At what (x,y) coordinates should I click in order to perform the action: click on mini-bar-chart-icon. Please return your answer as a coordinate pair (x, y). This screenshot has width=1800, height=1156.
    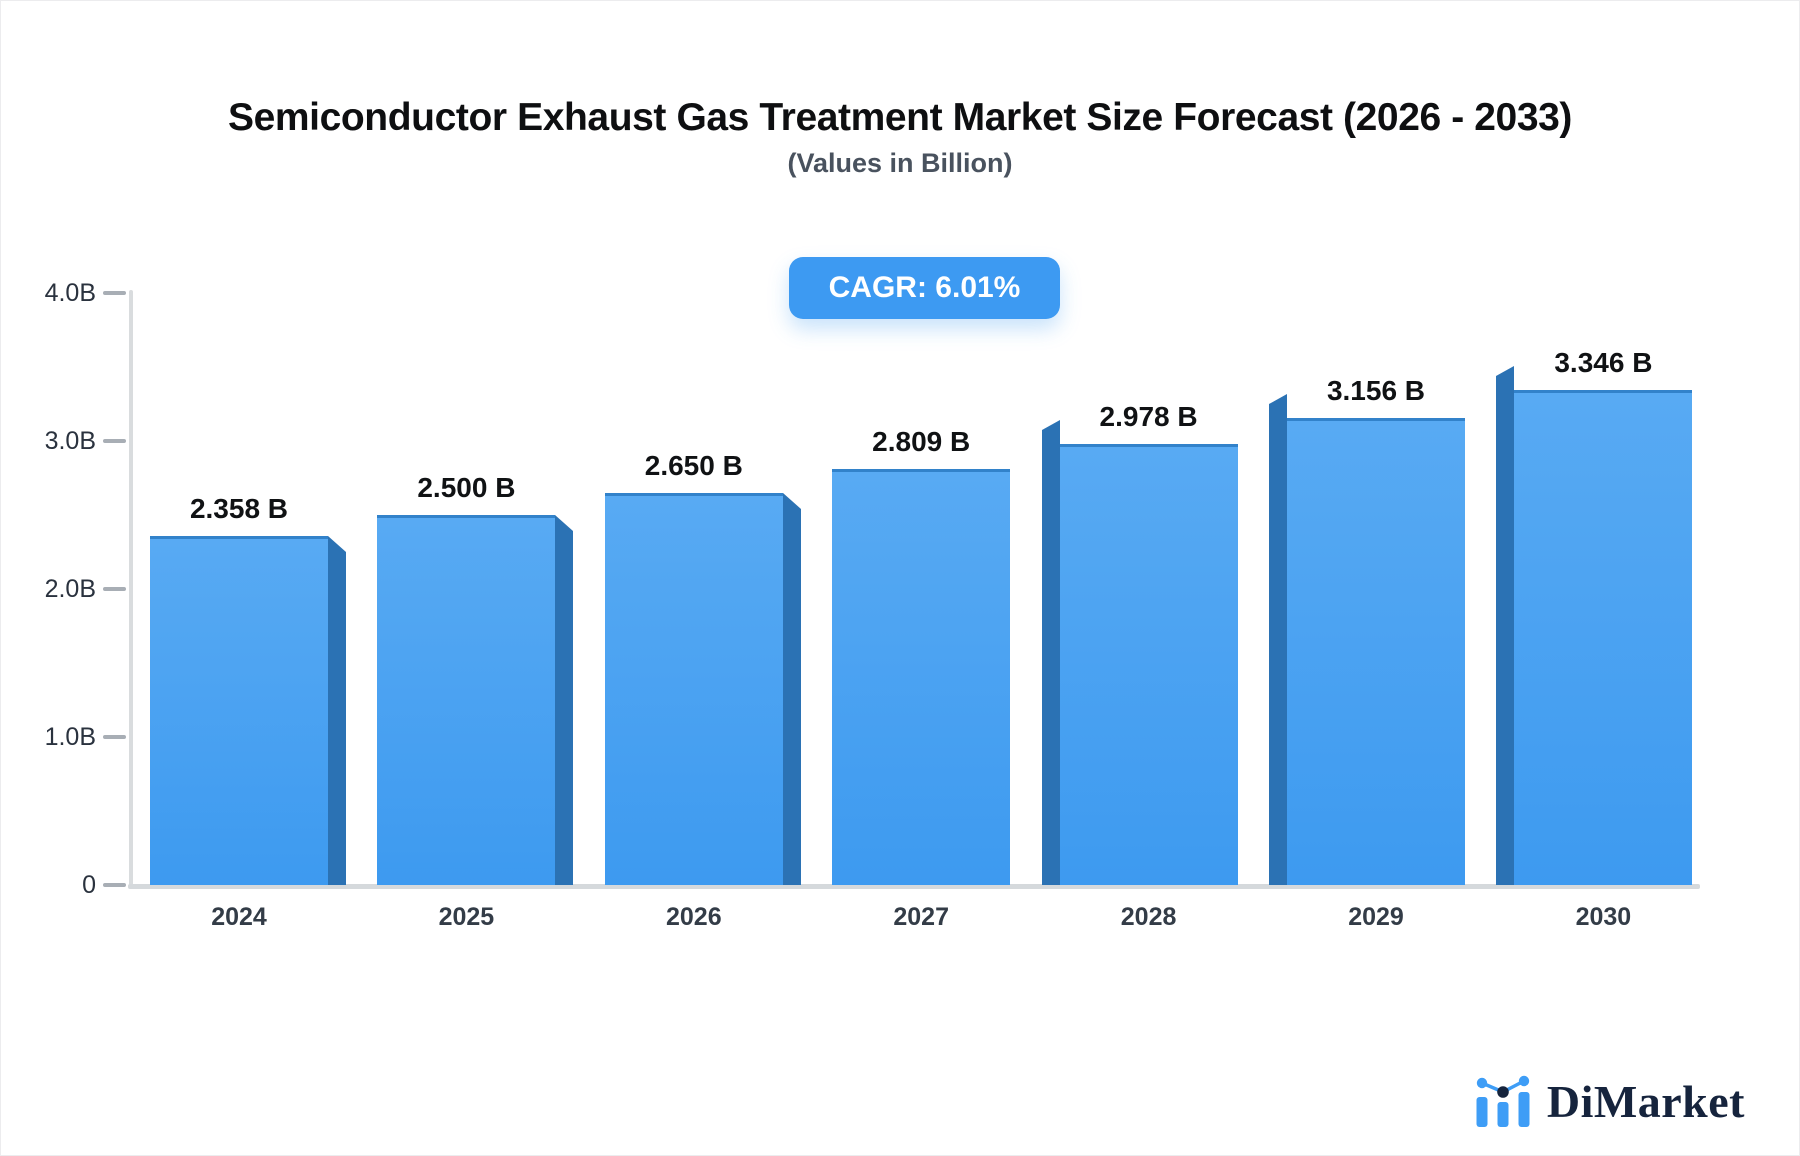
    Looking at the image, I should click on (1503, 1101).